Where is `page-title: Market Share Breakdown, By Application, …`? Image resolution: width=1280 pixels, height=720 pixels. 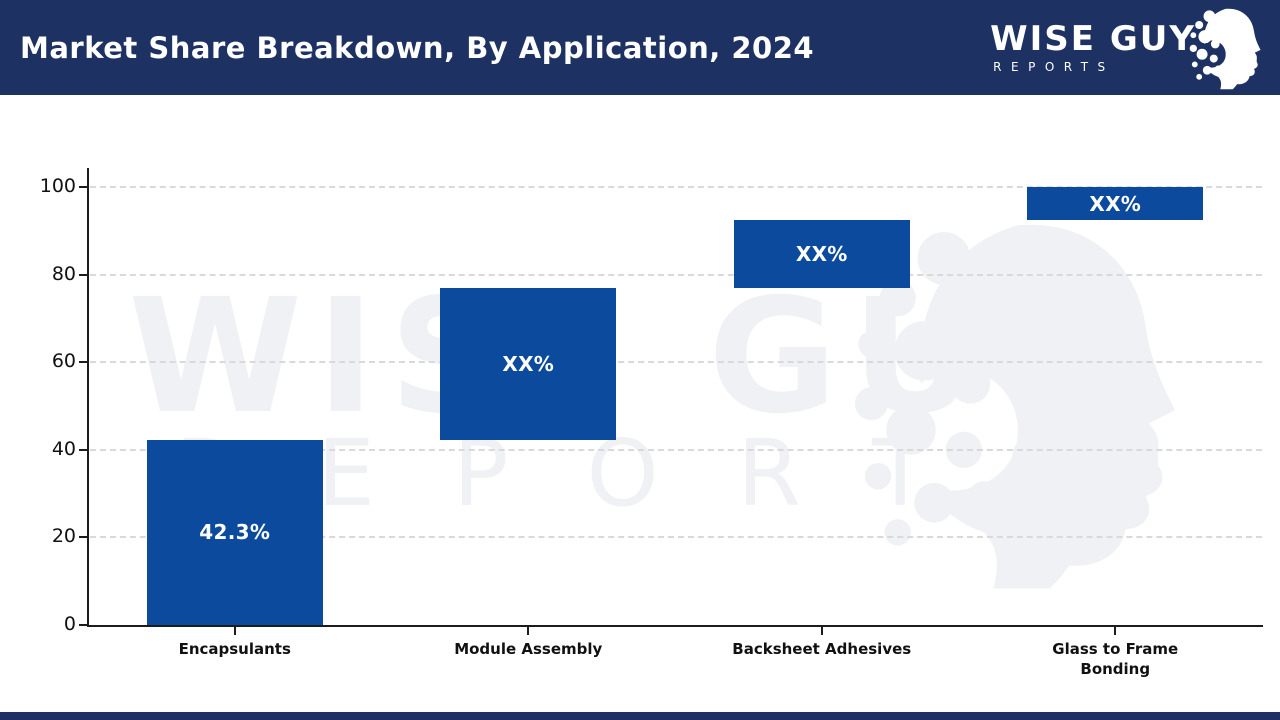
page-title: Market Share Breakdown, By Application, … is located at coordinates (417, 47).